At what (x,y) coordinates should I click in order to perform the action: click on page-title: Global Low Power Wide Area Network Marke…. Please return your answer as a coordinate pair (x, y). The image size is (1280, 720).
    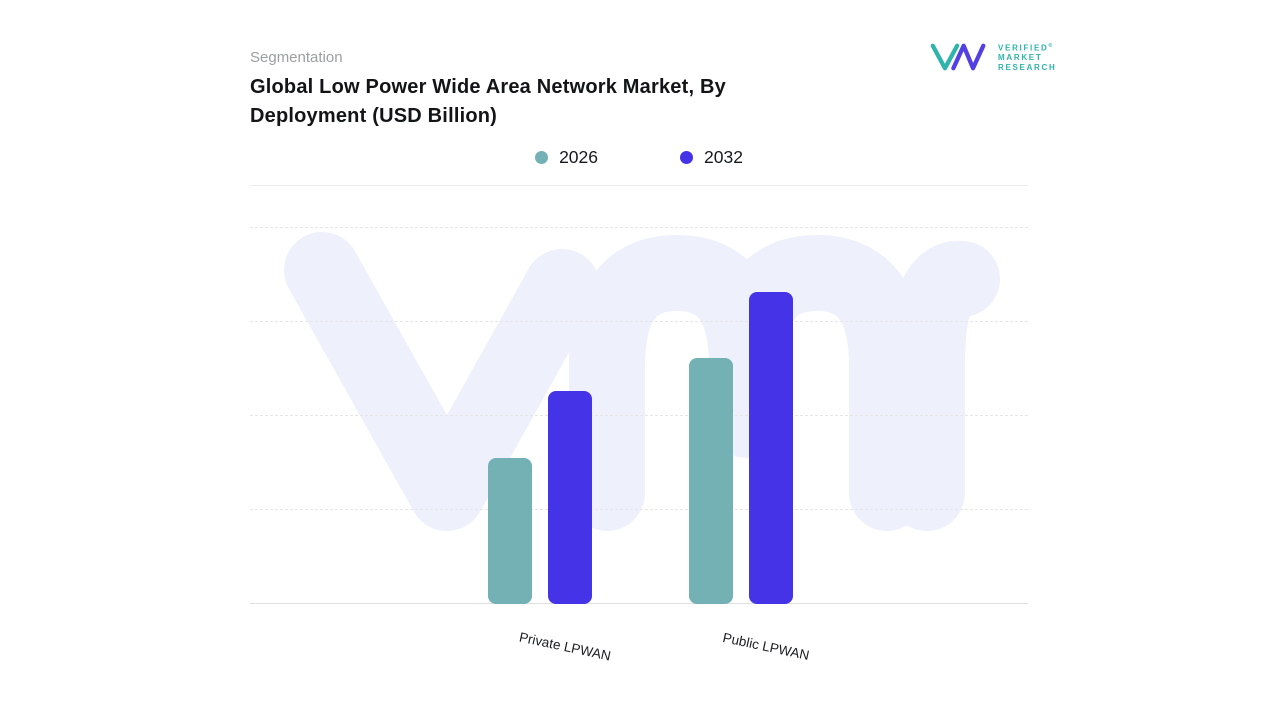
    Looking at the image, I should click on (488, 102).